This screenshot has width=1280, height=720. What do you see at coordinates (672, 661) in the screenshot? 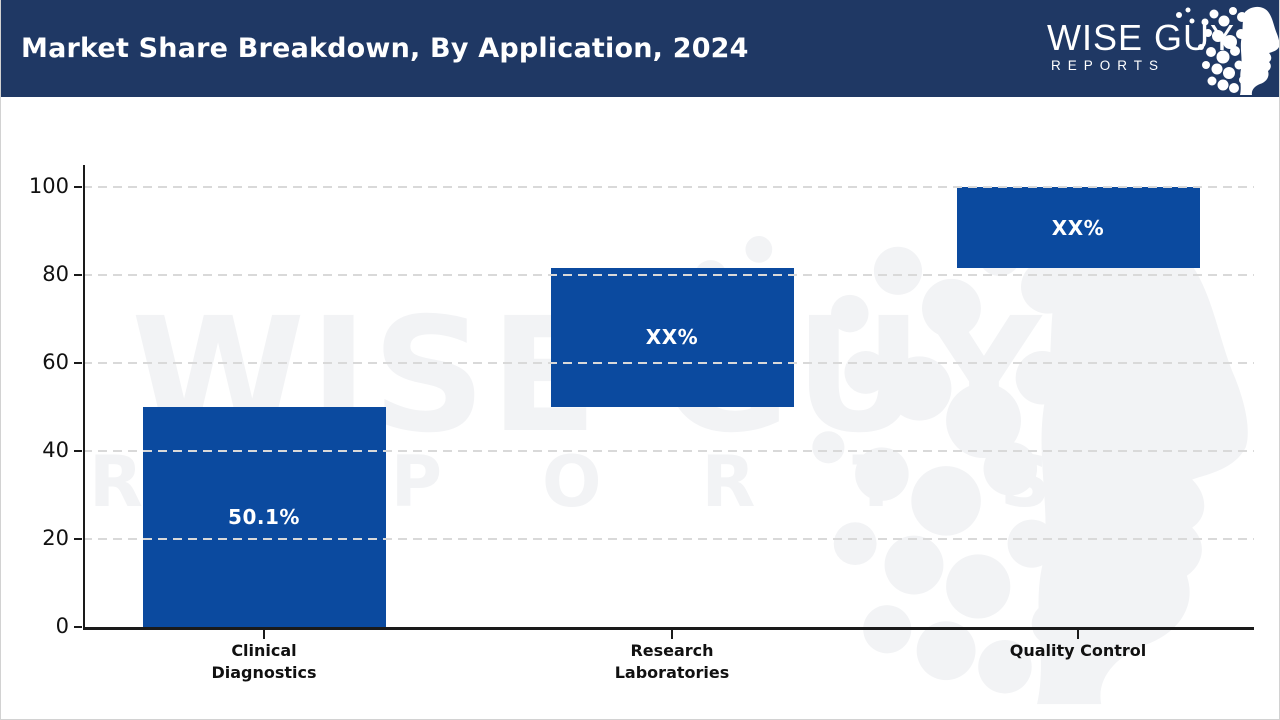
I see `category-label: Research Laboratories` at bounding box center [672, 661].